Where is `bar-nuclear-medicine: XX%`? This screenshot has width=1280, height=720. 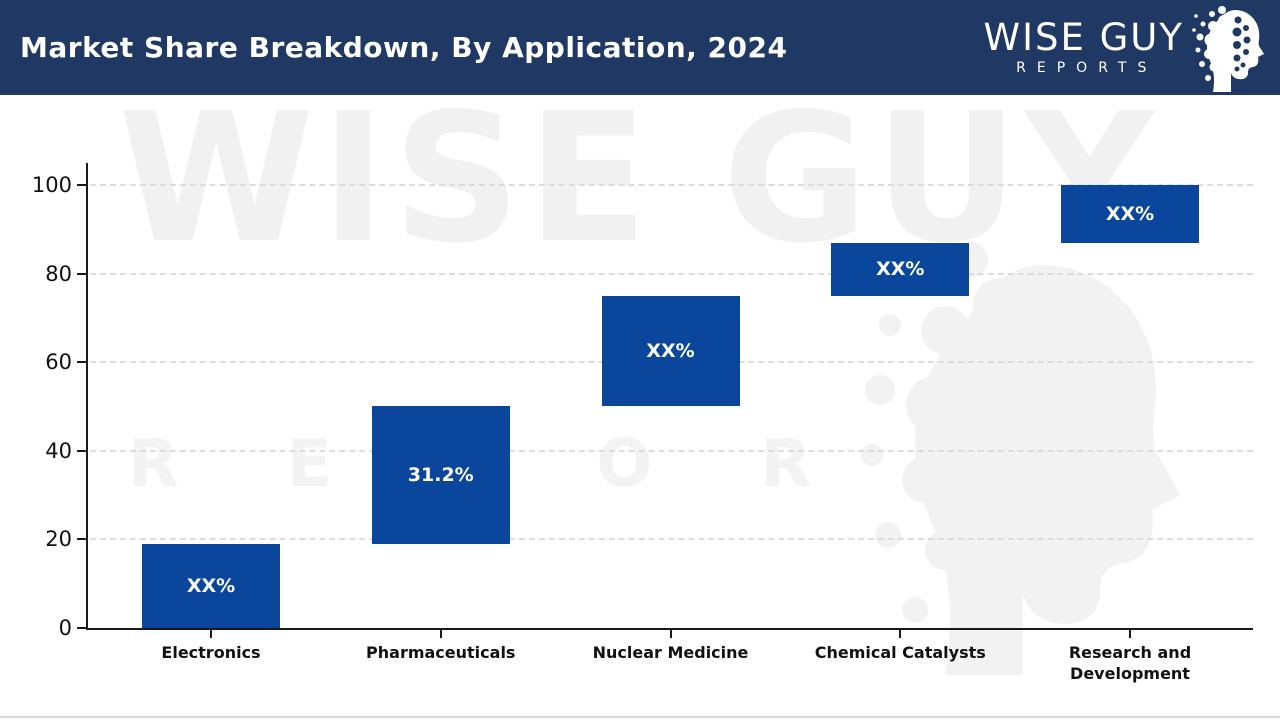 bar-nuclear-medicine: XX% is located at coordinates (670, 350).